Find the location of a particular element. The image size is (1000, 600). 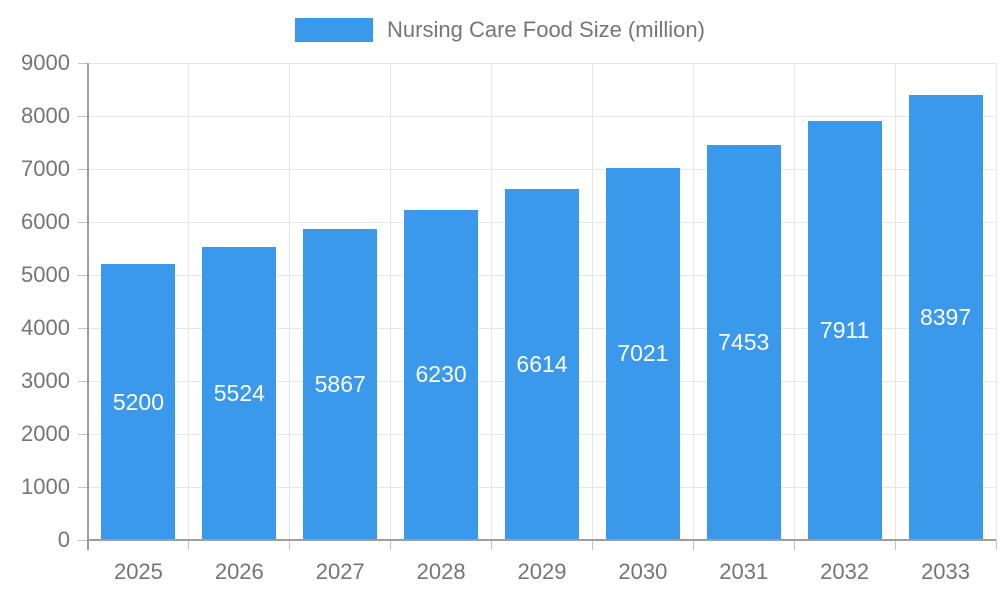

x-axis-label: 2033 is located at coordinates (946, 571).